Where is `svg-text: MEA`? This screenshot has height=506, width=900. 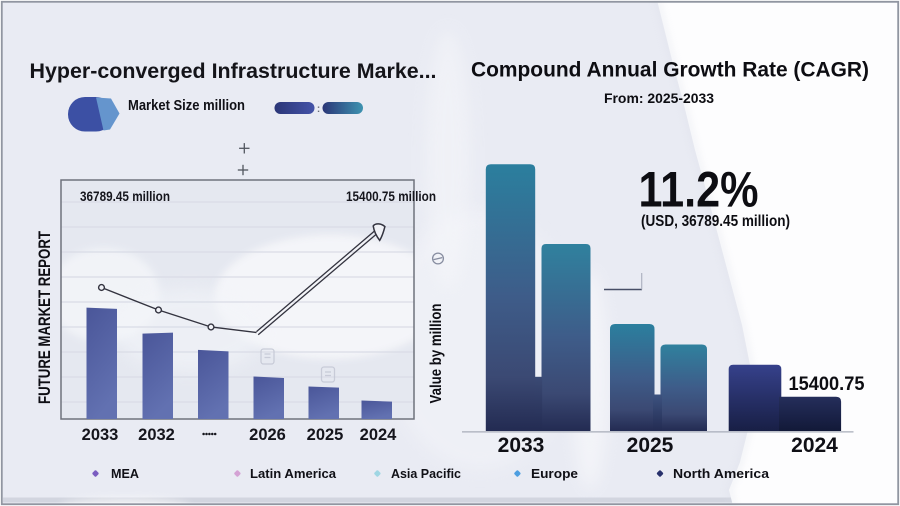
svg-text: MEA is located at coordinates (125, 474).